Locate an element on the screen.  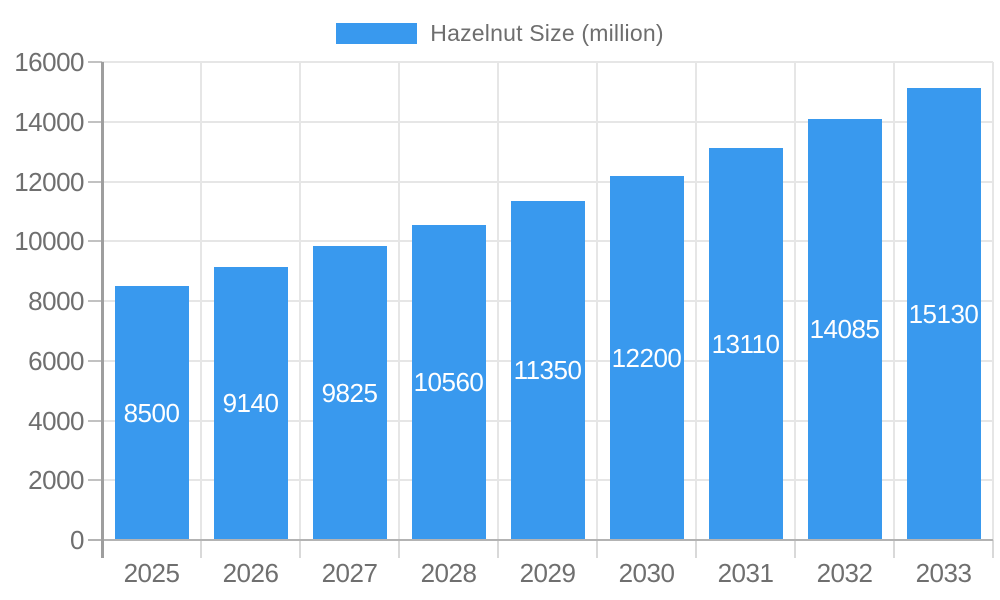
legend-color-swatch is located at coordinates (377, 33).